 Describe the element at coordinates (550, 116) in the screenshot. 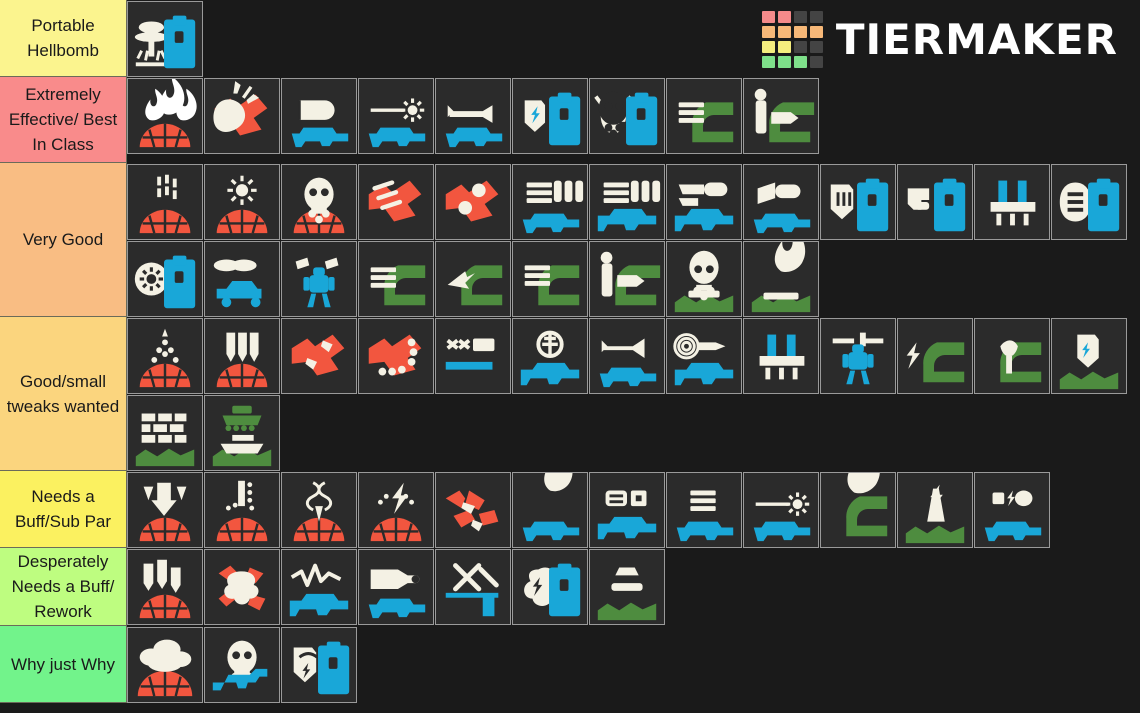

I see `shield-generator-pack` at that location.